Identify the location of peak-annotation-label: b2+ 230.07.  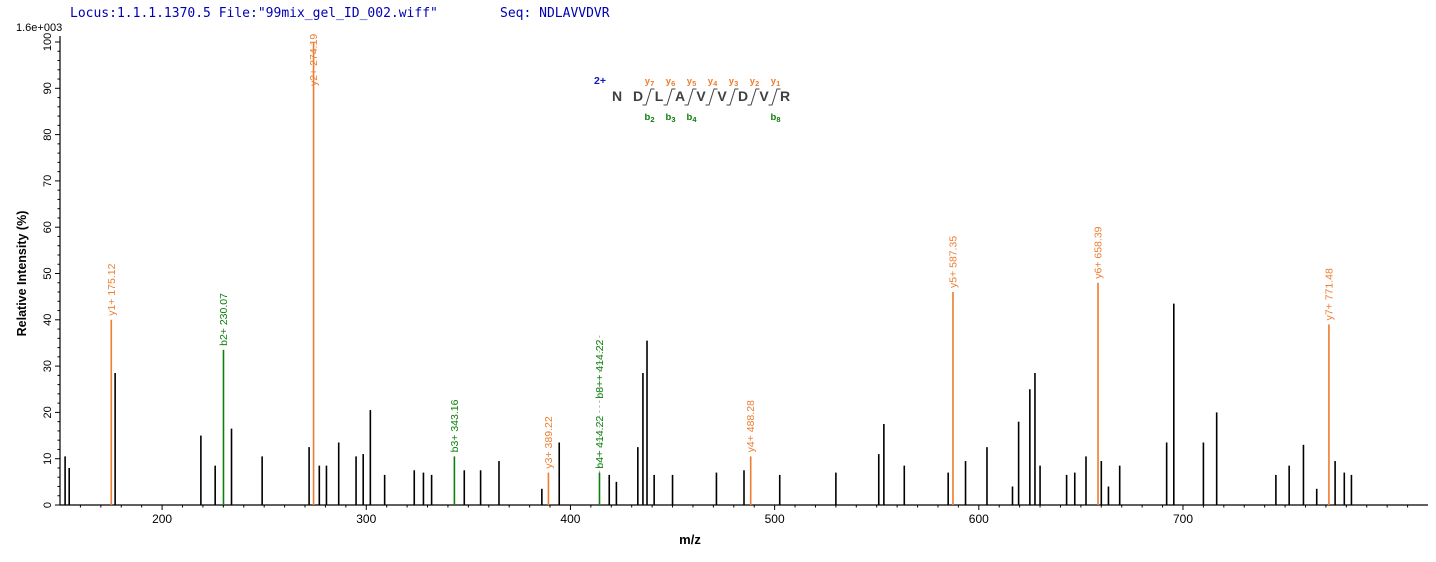
(224, 319).